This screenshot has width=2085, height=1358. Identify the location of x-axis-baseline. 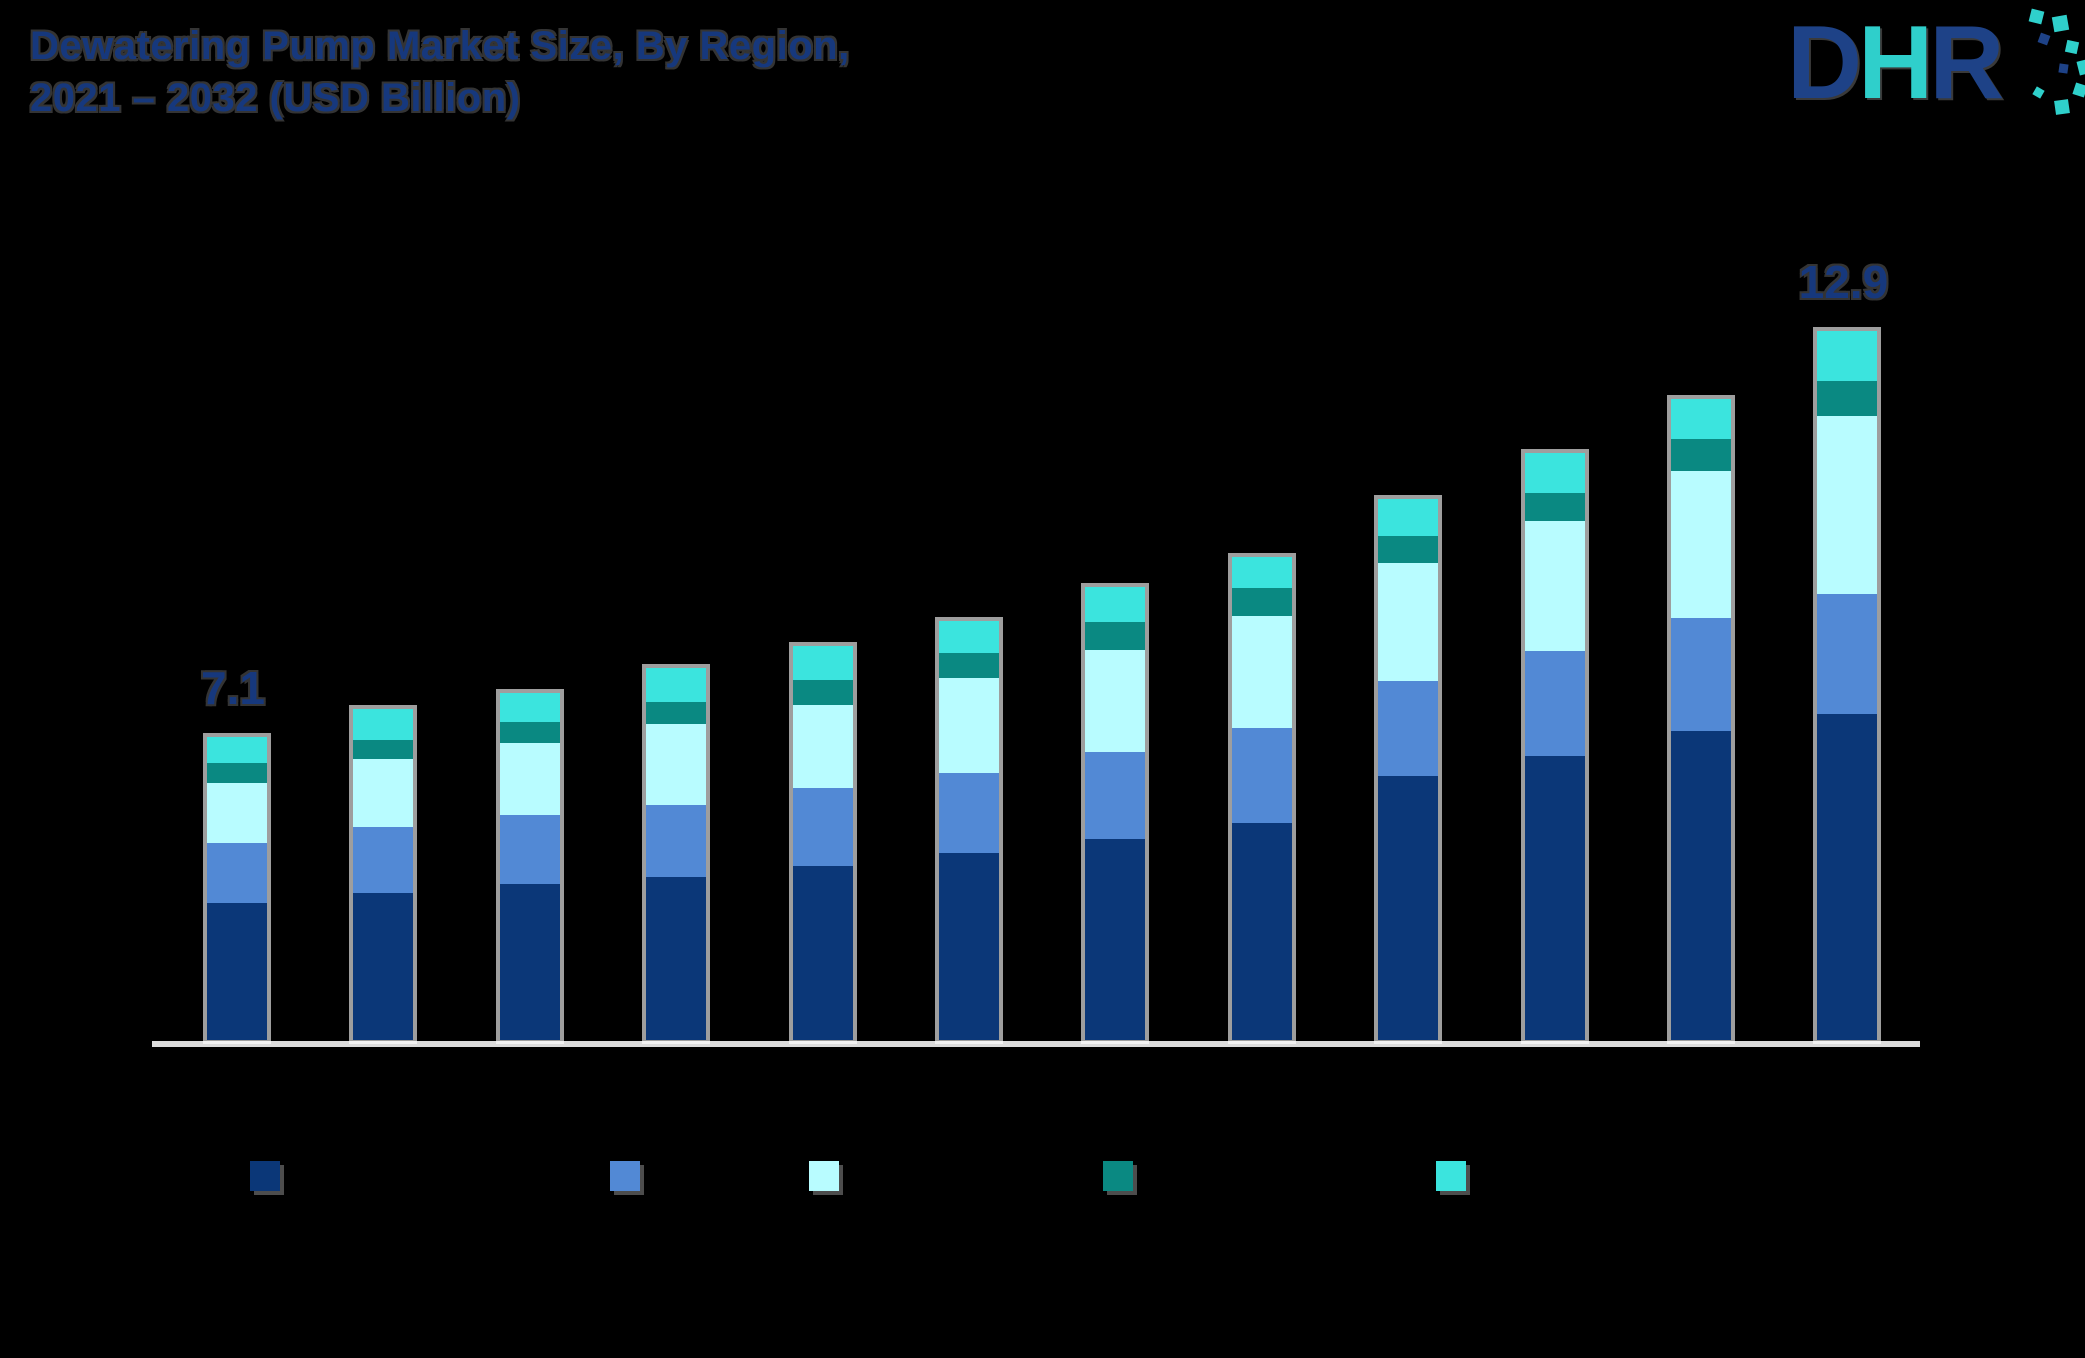
(1036, 1044).